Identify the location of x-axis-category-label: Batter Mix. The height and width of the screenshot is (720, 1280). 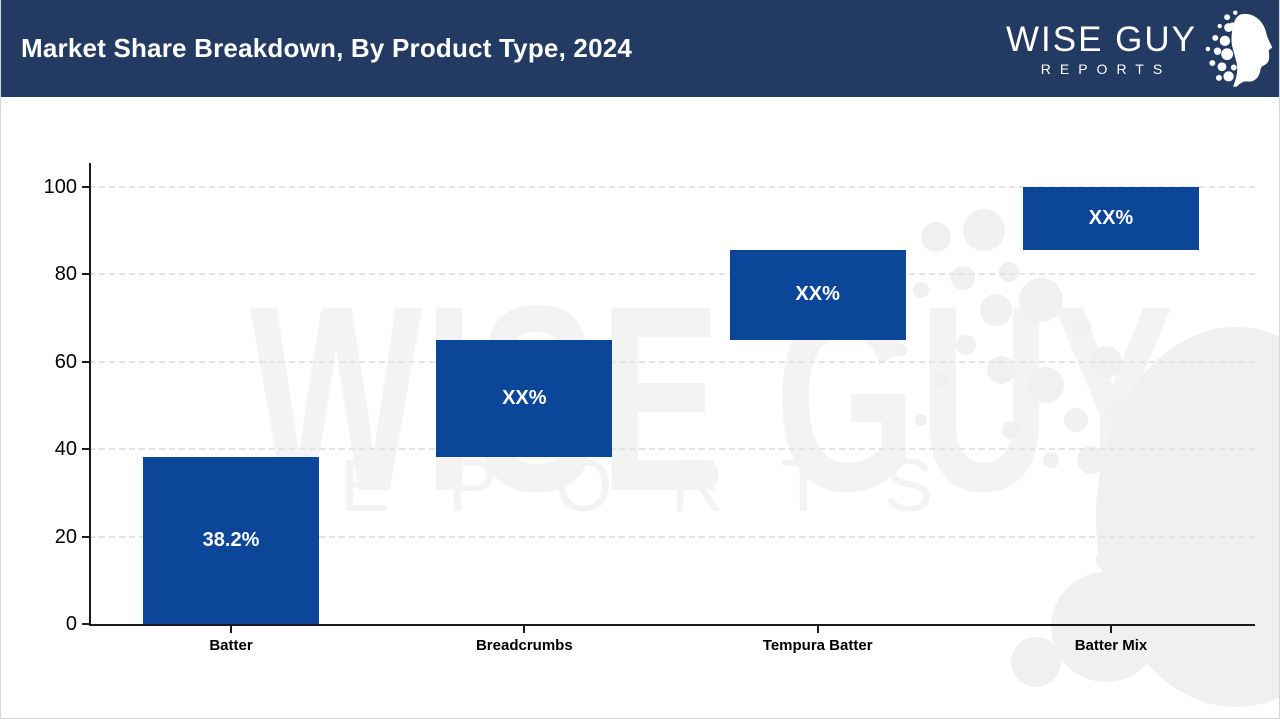
(1111, 645).